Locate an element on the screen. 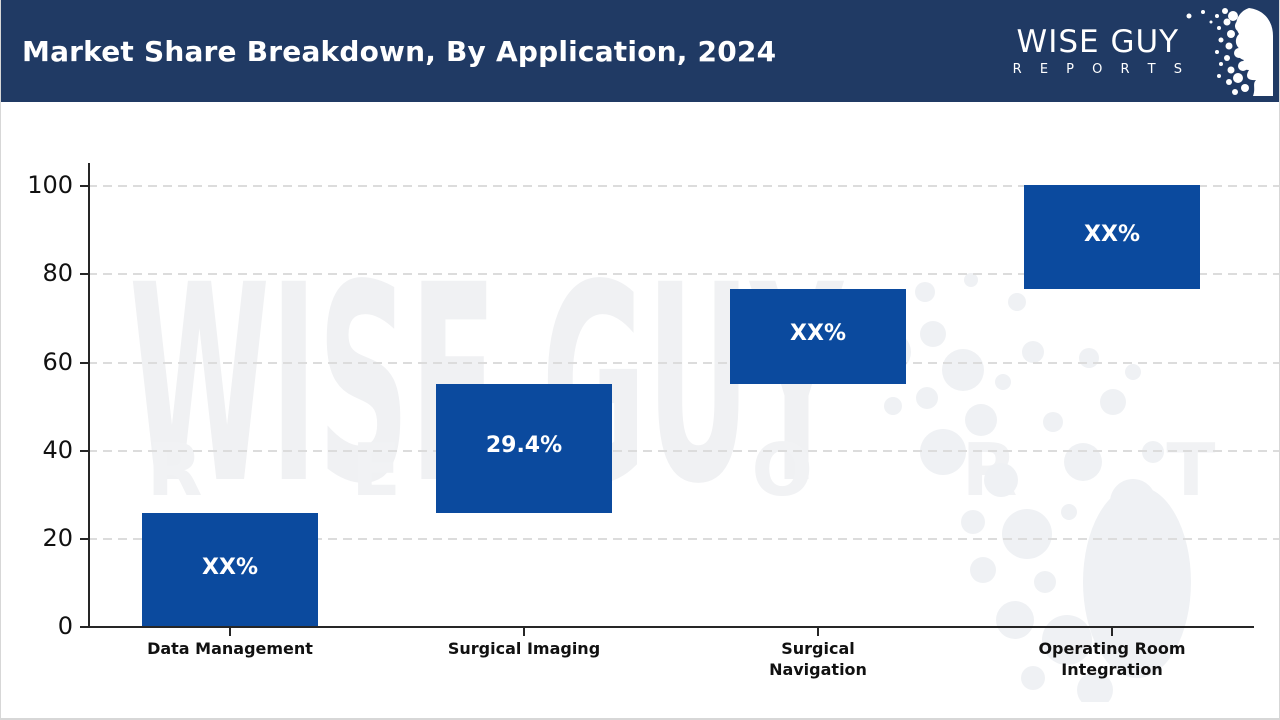 The height and width of the screenshot is (720, 1280). bar-segment-4: XX% is located at coordinates (1112, 237).